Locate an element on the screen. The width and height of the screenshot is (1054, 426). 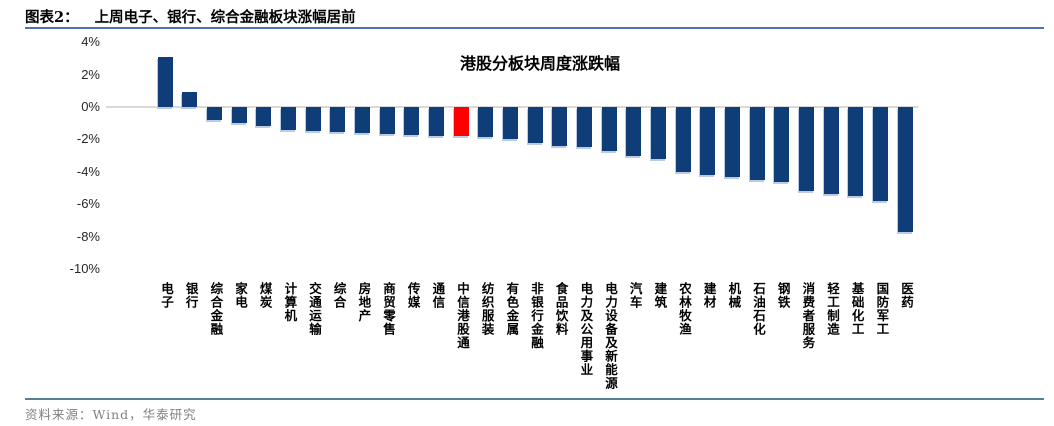
category-label: 中信港股通 is located at coordinates (462, 316).